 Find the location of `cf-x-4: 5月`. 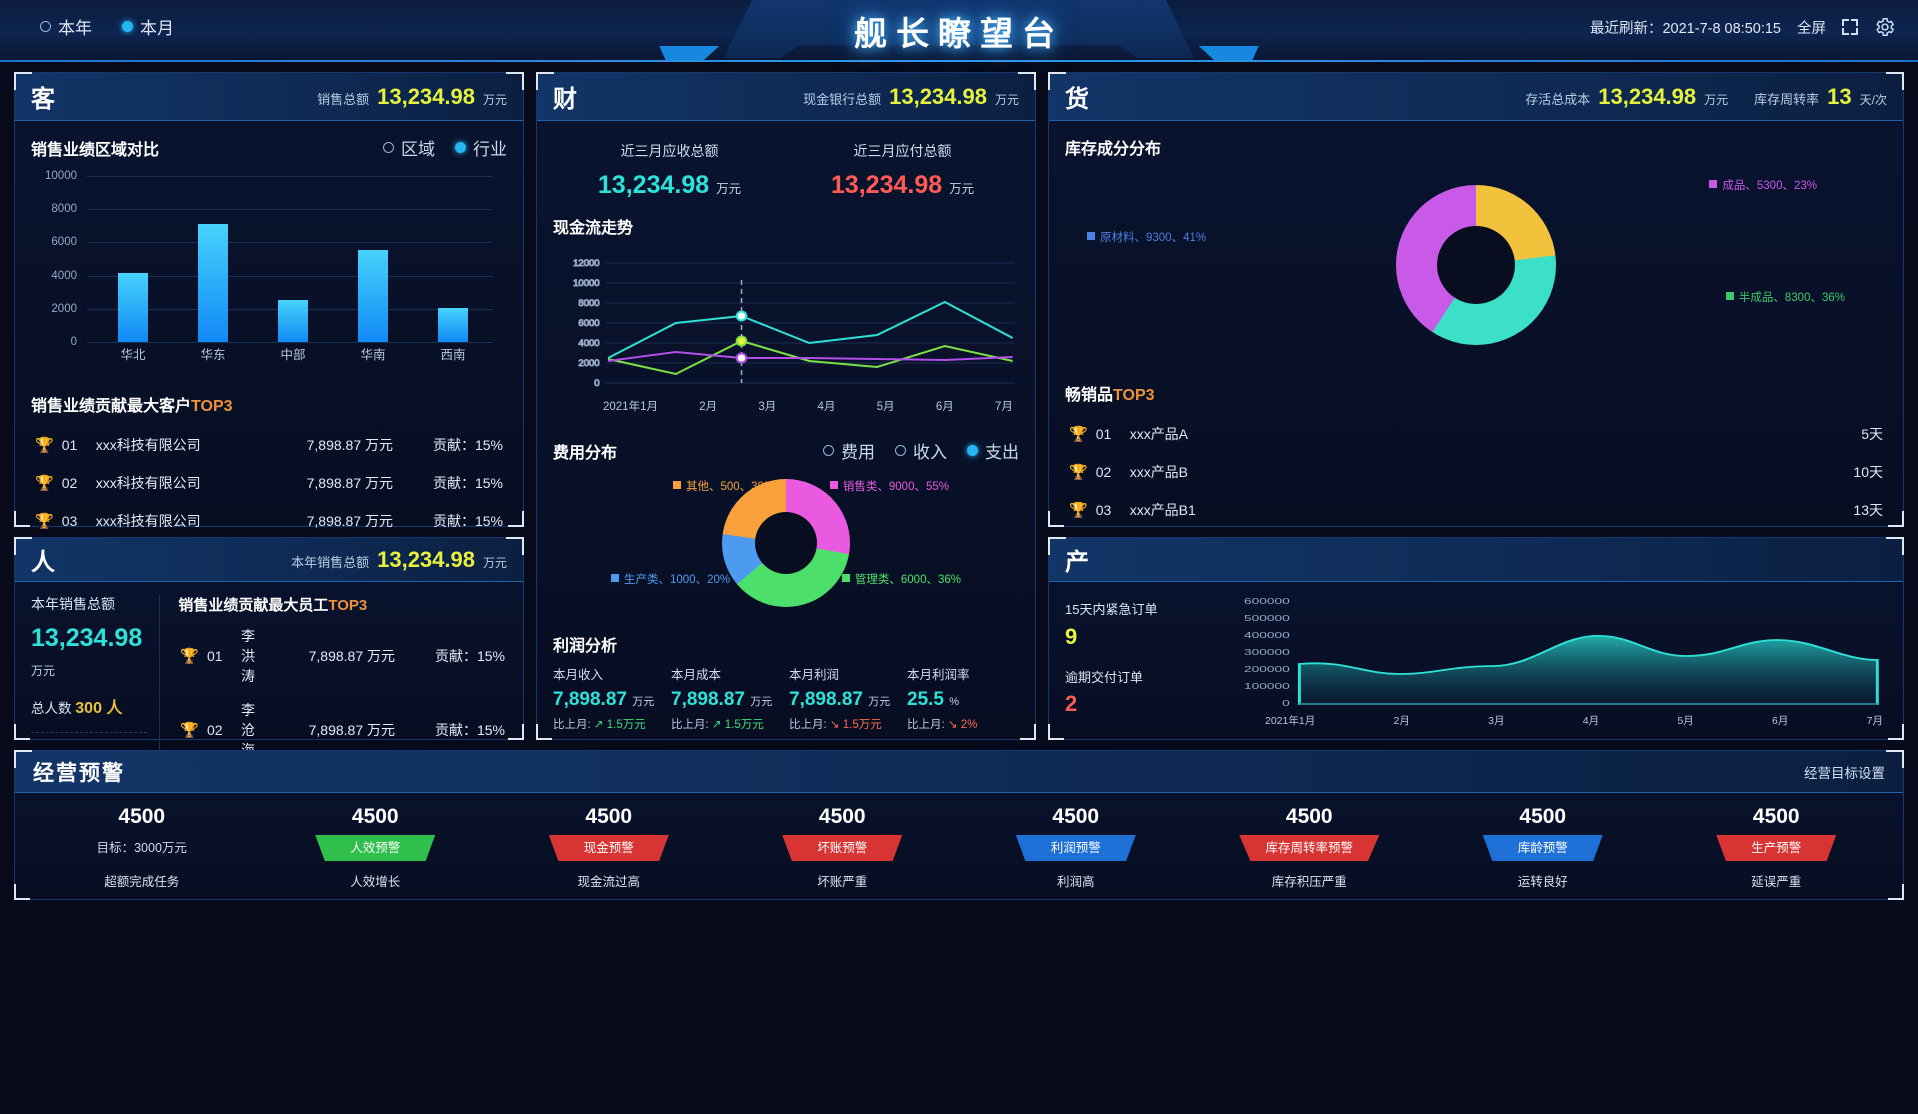

cf-x-4: 5月 is located at coordinates (885, 407).